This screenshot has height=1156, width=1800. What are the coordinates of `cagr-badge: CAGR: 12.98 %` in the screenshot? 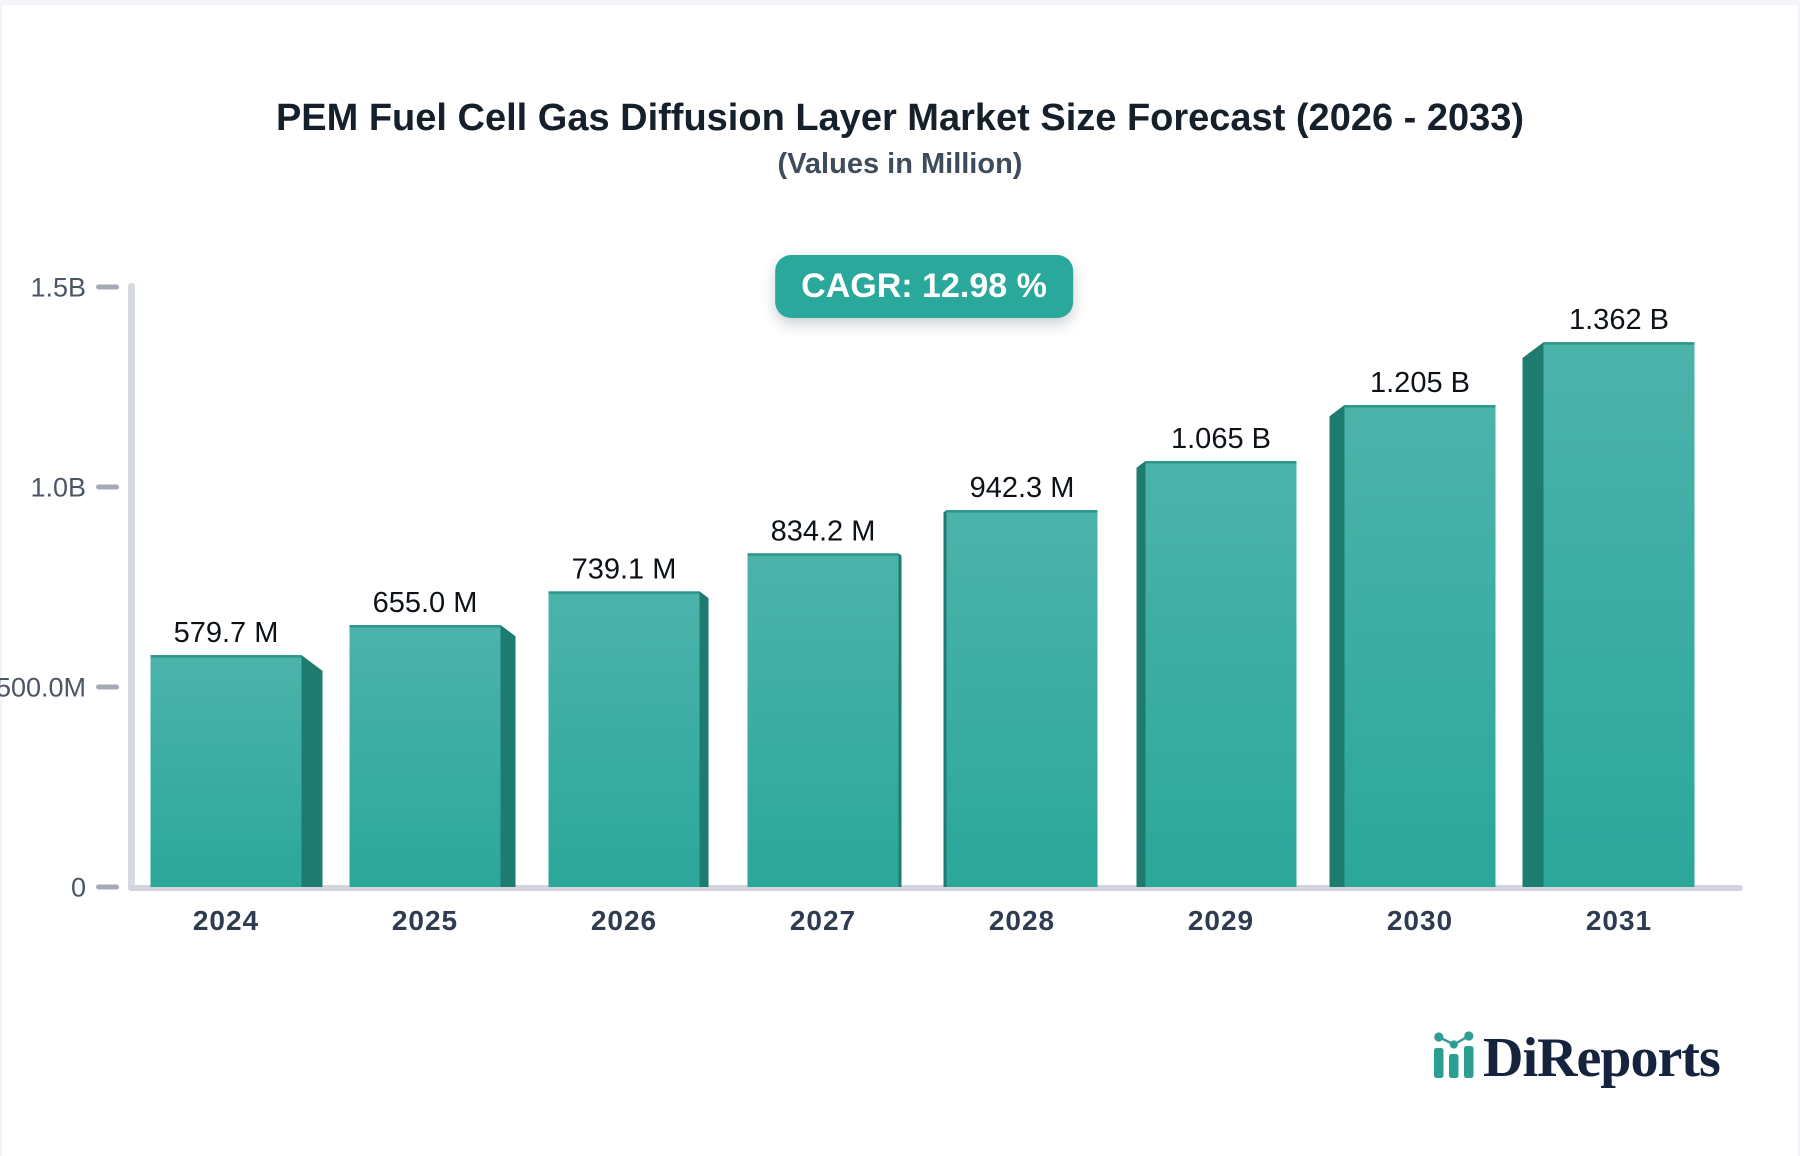 It's located at (924, 286).